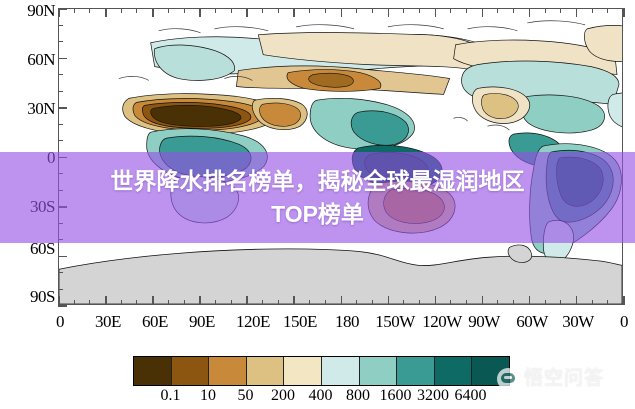  I want to click on x-tick-label: 120E, so click(253, 321).